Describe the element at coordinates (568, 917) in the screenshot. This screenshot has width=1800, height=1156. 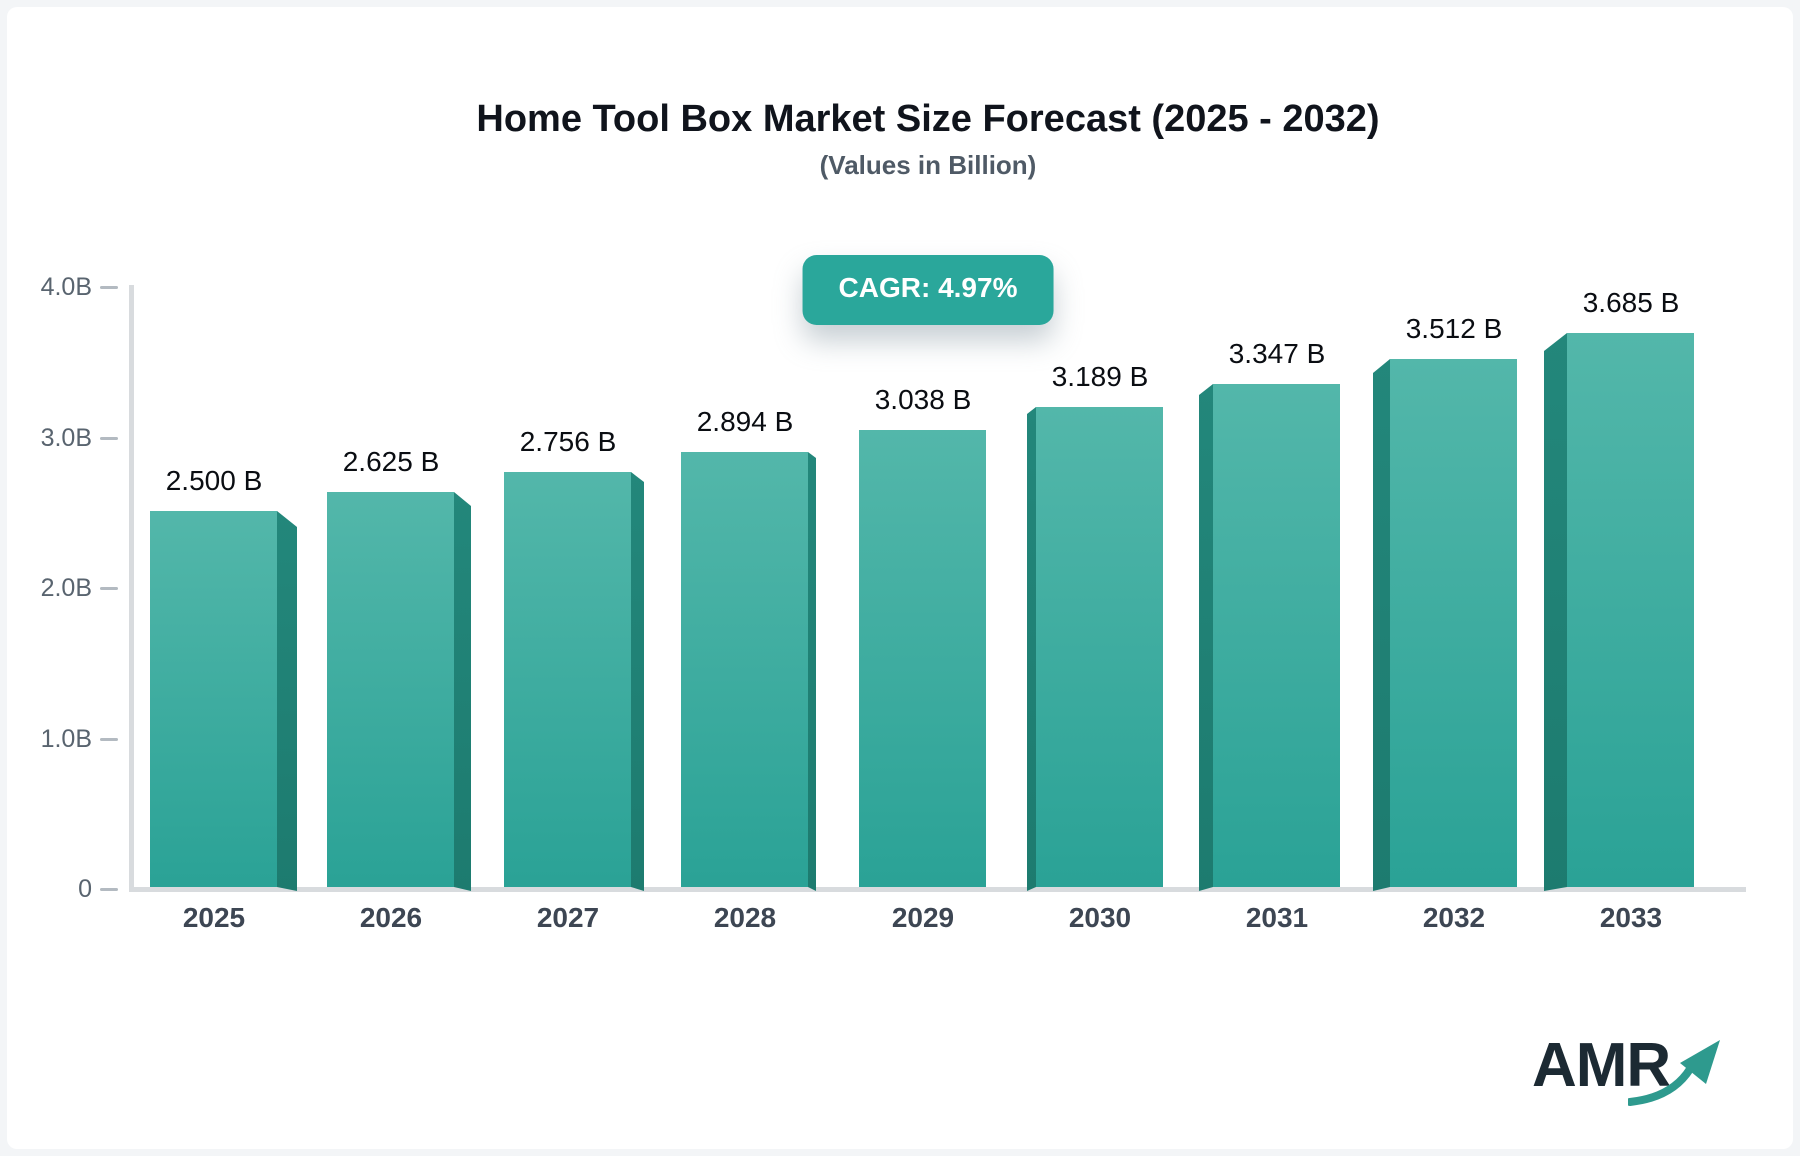
I see `x-tick-label: 2027` at that location.